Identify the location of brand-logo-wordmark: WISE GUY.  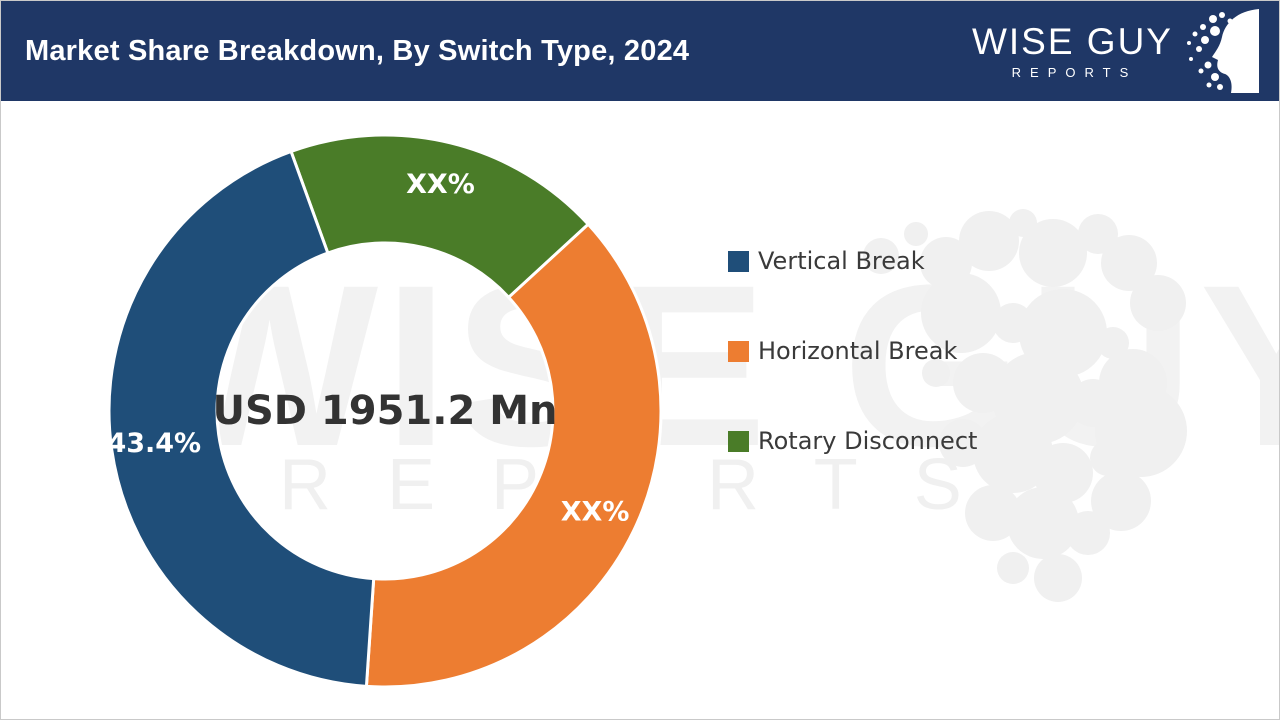
(1072, 41).